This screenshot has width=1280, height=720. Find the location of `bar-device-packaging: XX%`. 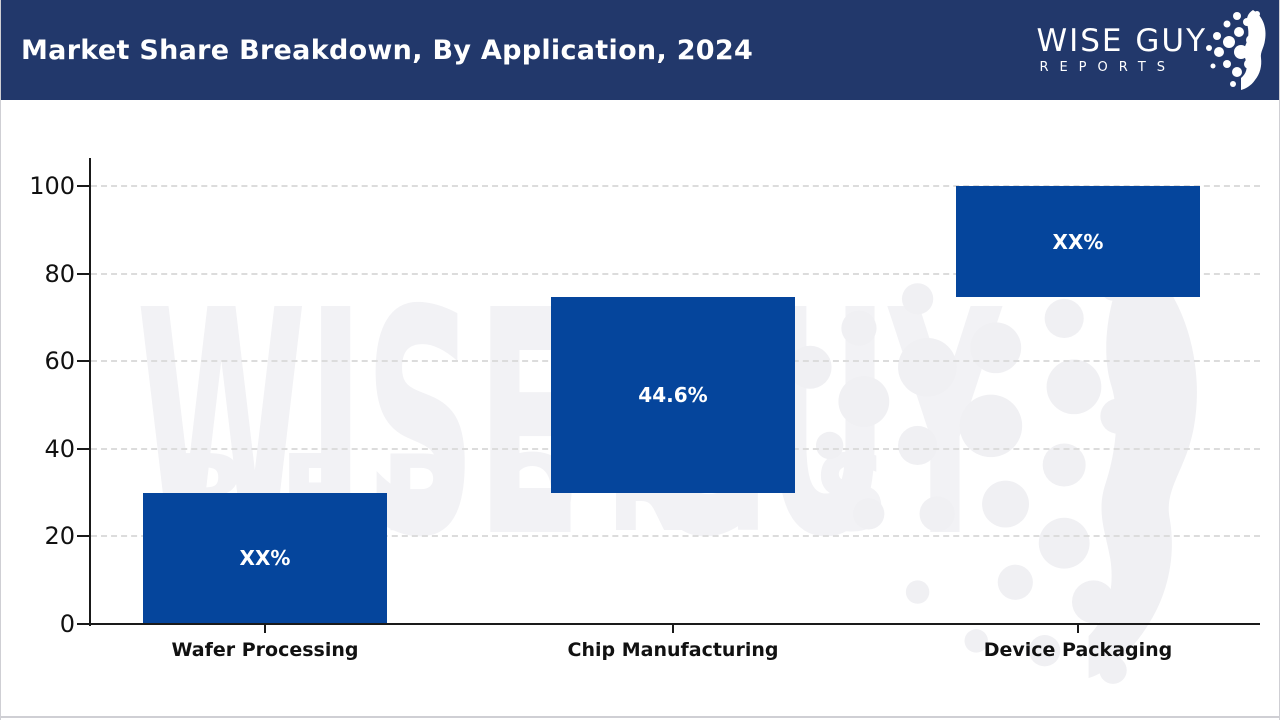

bar-device-packaging: XX% is located at coordinates (1078, 242).